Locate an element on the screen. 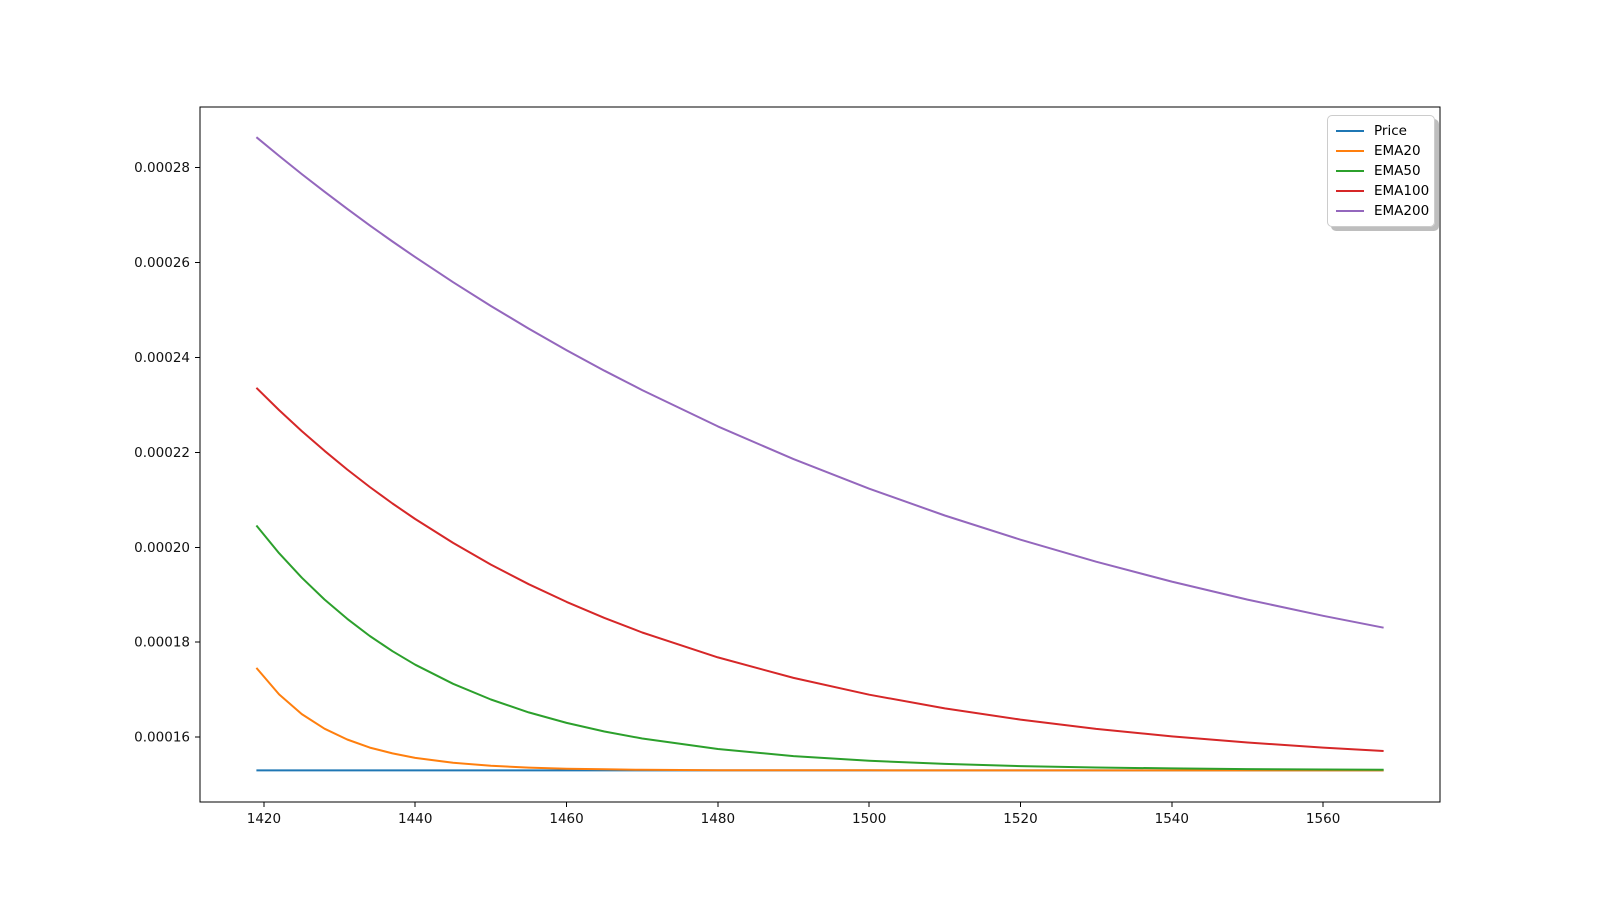  legend-label: EMA20 is located at coordinates (1397, 151).